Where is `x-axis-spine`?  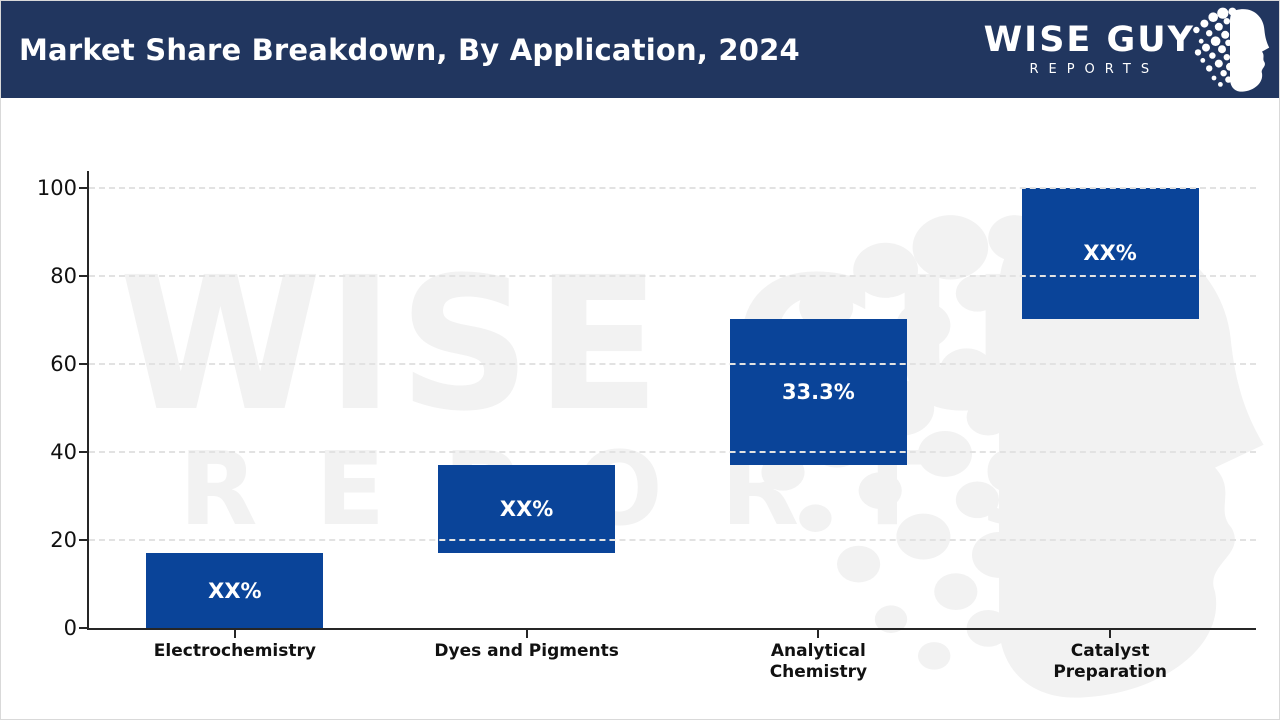
x-axis-spine is located at coordinates (671, 629).